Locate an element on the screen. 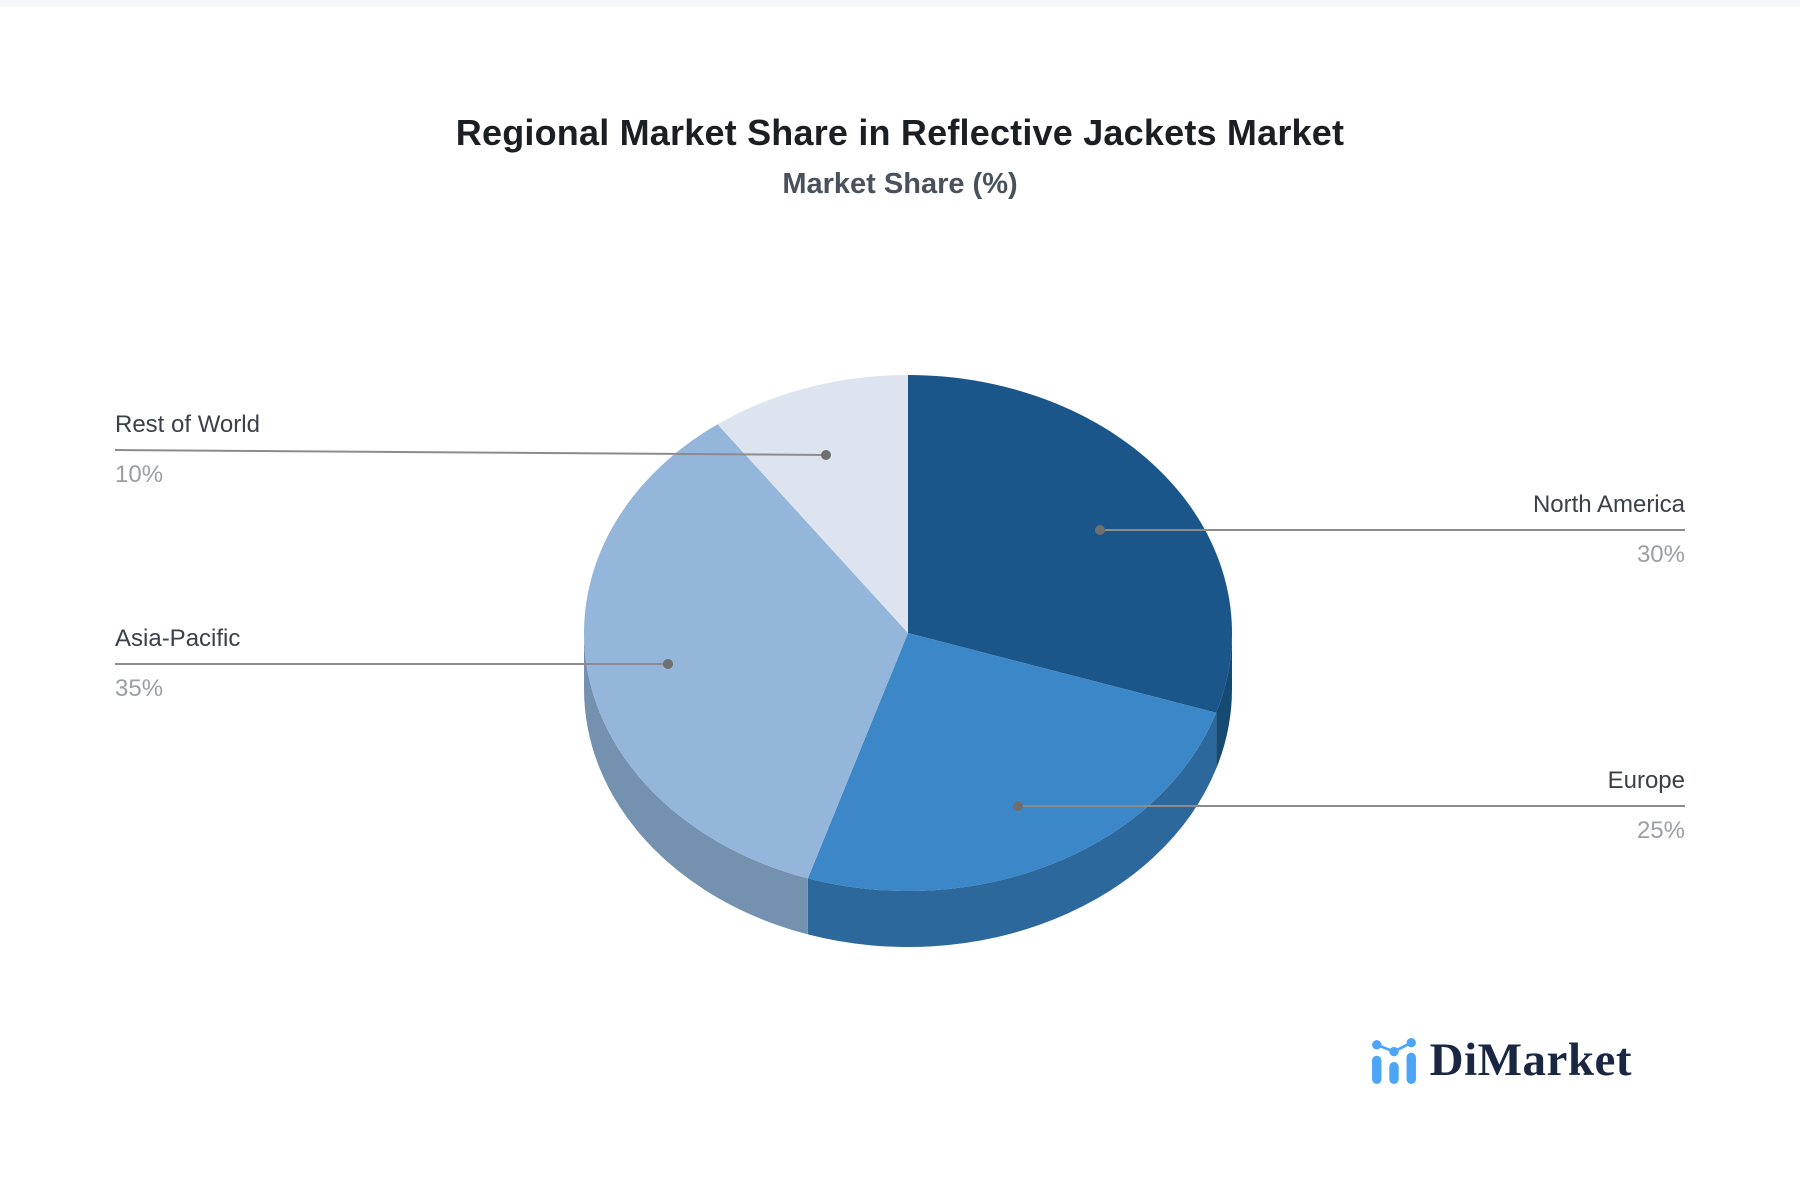 Image resolution: width=1800 pixels, height=1196 pixels. leader-dot-asia-pacific is located at coordinates (668, 664).